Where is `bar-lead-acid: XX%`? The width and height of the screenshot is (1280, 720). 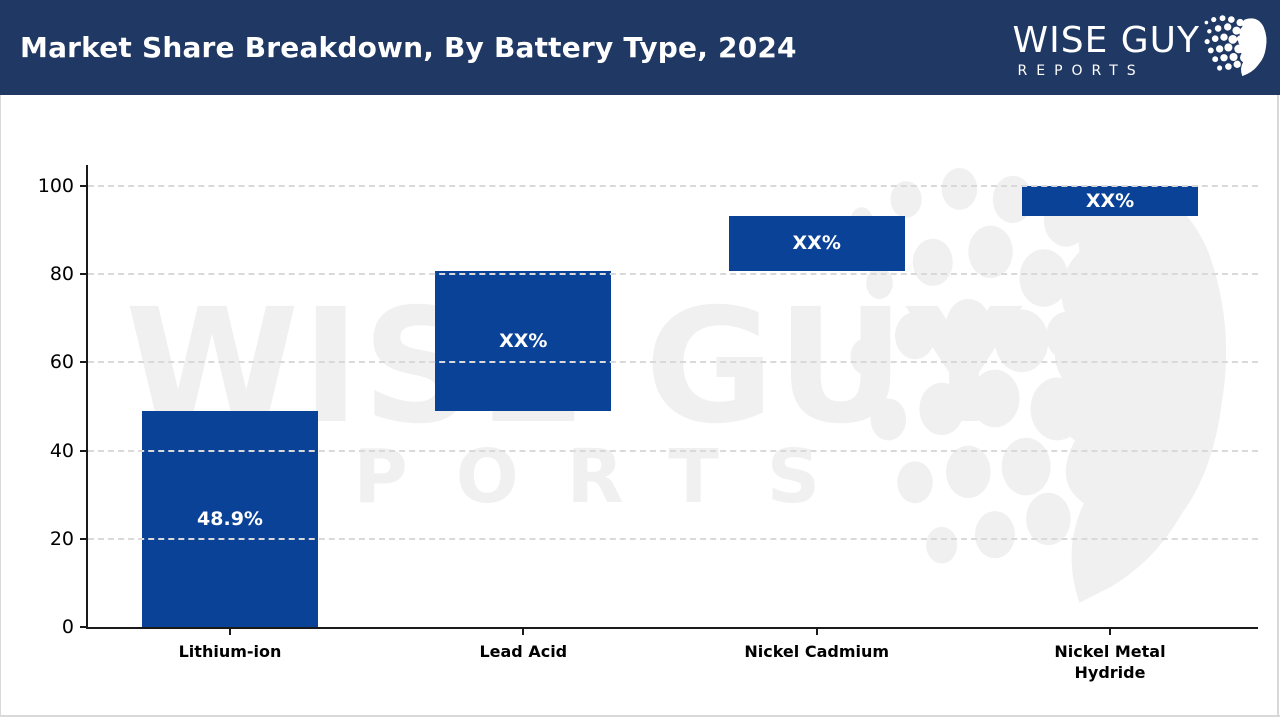
bar-lead-acid: XX% is located at coordinates (523, 341).